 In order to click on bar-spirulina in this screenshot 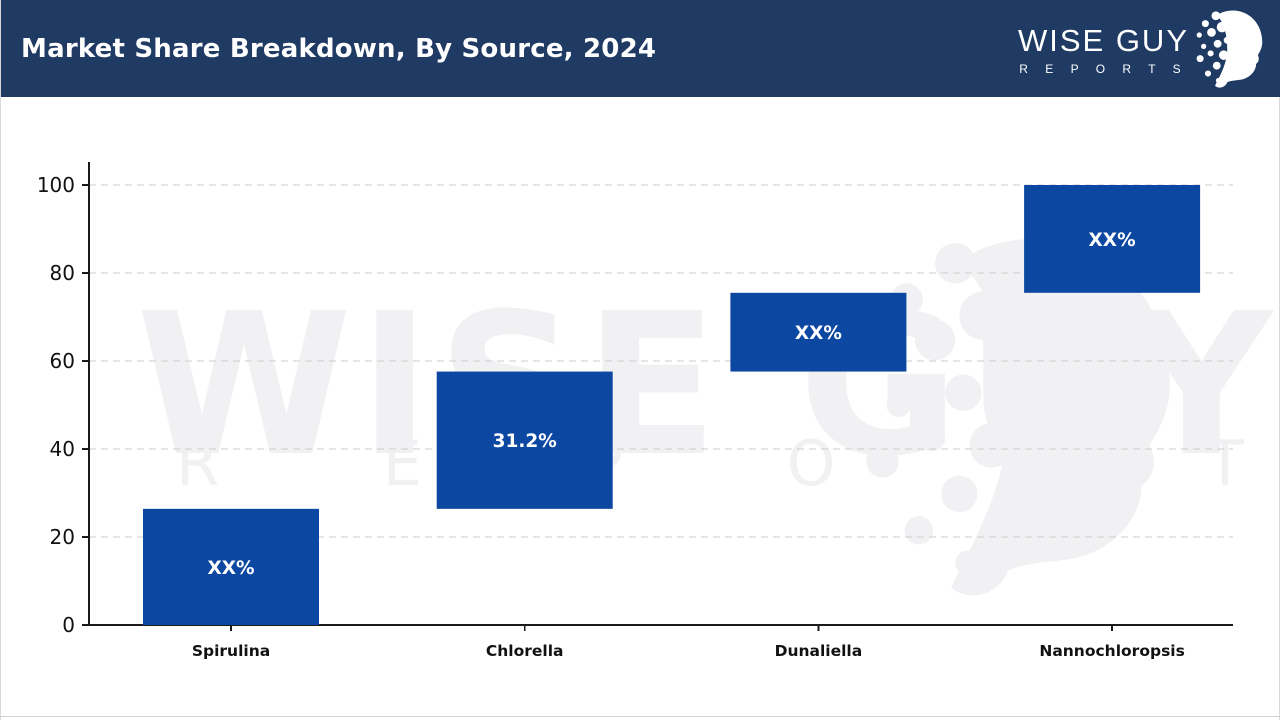, I will do `click(231, 566)`.